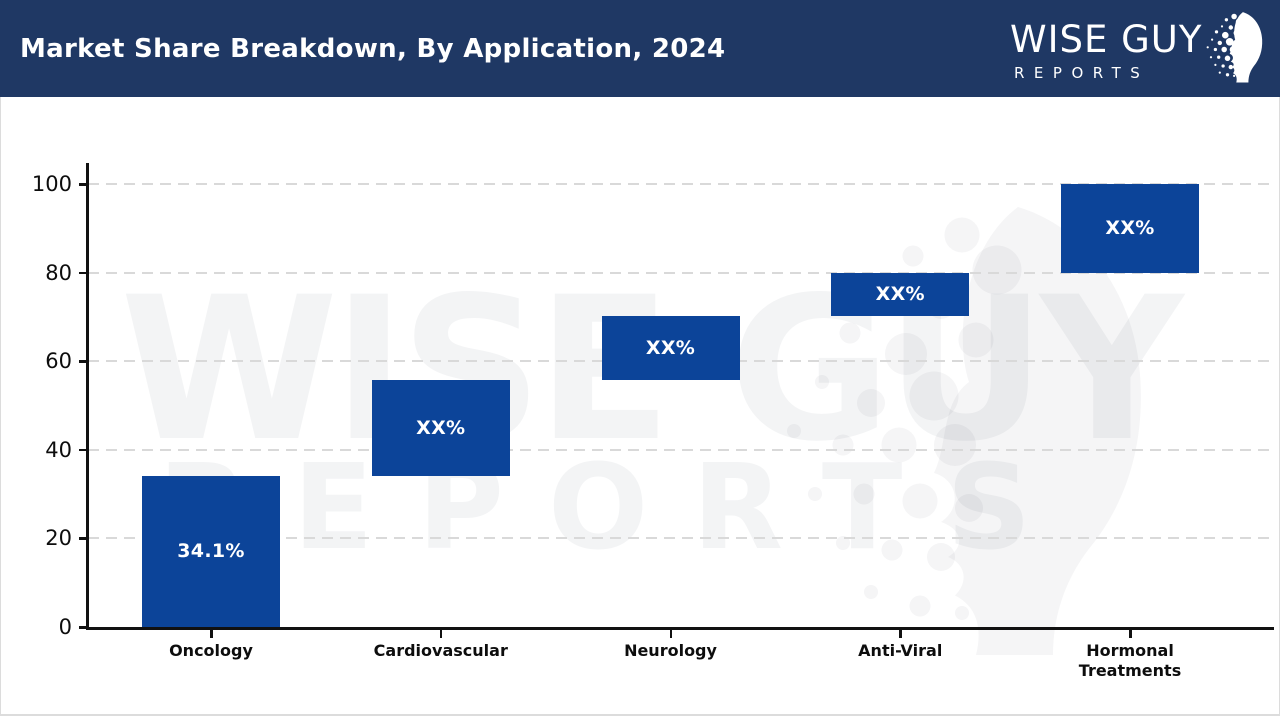  I want to click on category-label-hormonal-treatments: Hormonal Treatments, so click(1130, 660).